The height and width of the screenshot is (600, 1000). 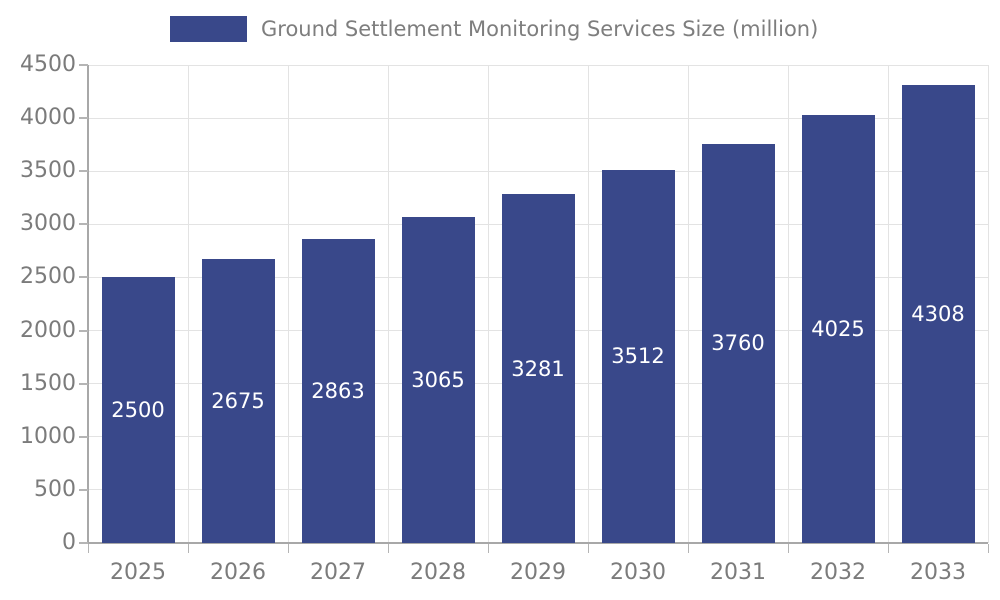 I want to click on y-tick-label: 0, so click(x=69, y=542).